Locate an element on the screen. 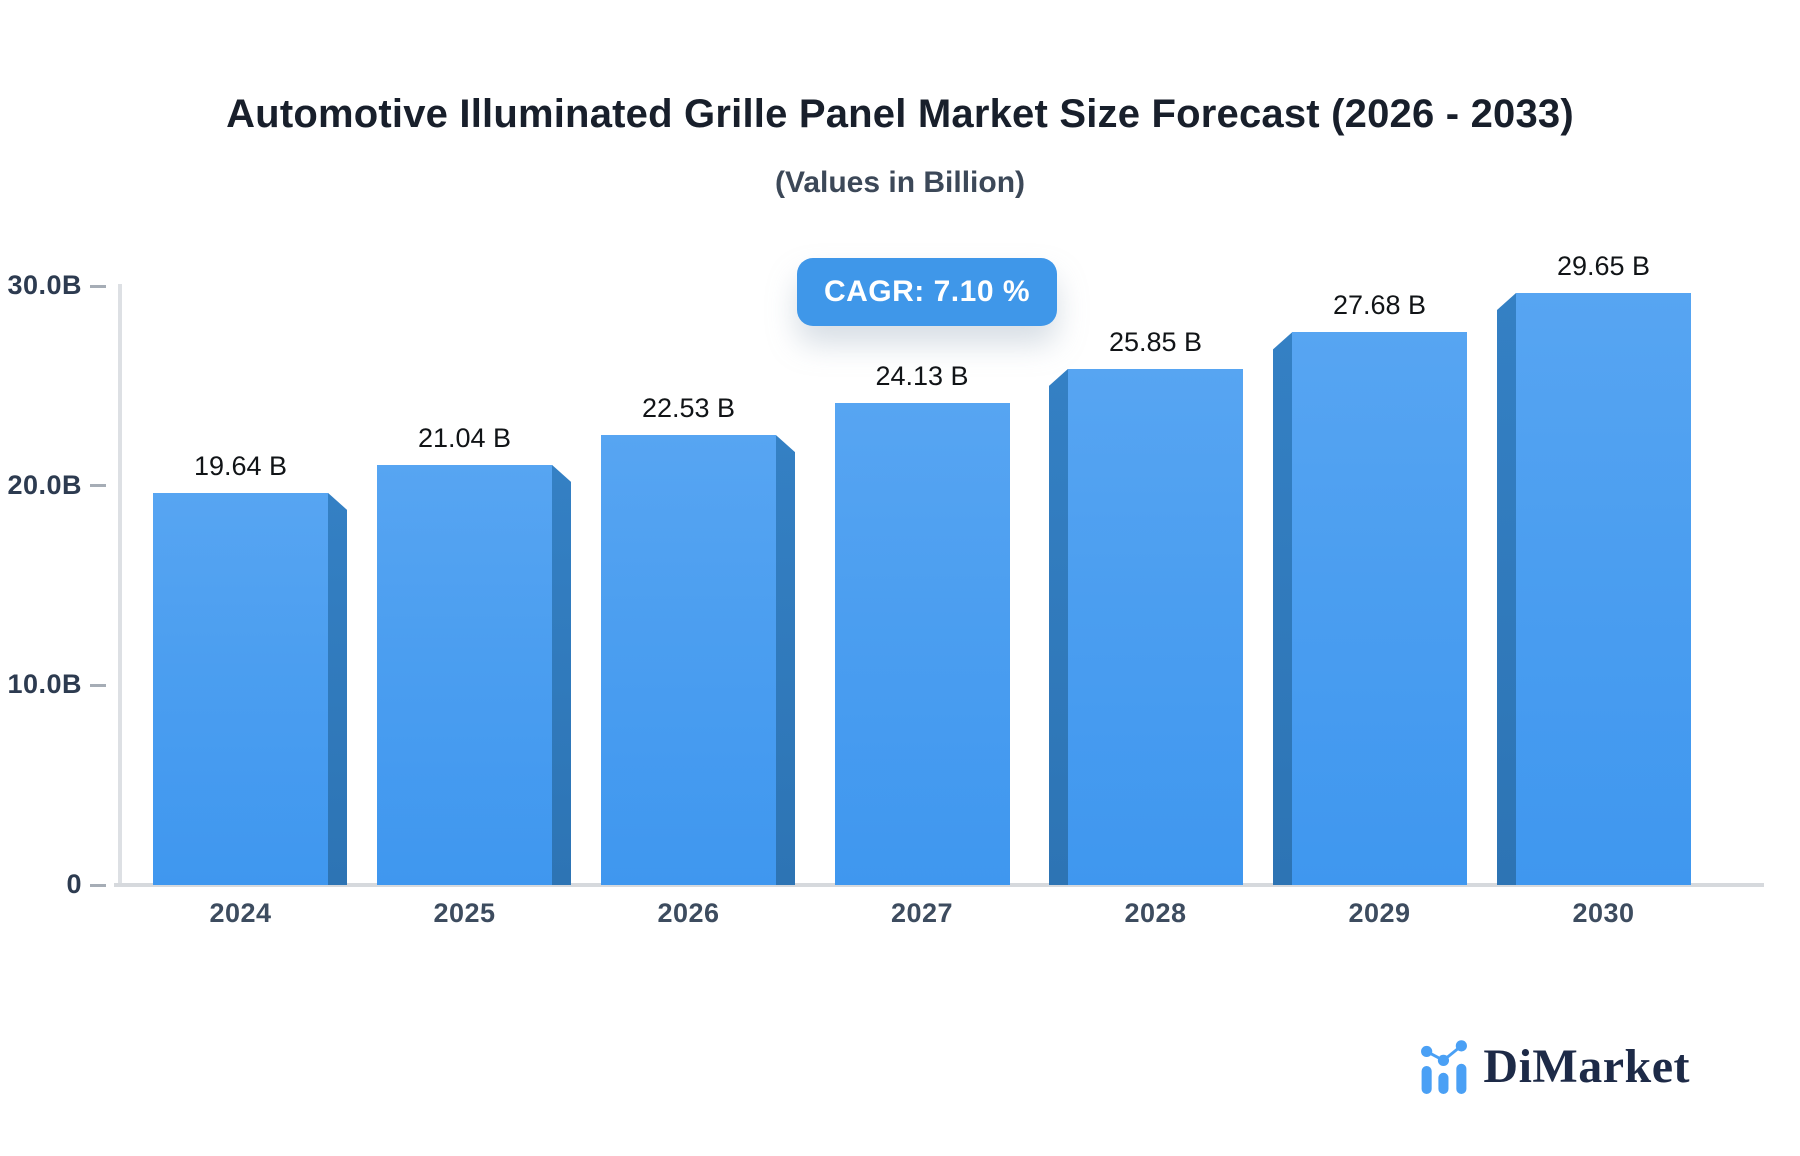 The image size is (1800, 1156). cagr-badge: CAGR: 7.10 % is located at coordinates (927, 292).